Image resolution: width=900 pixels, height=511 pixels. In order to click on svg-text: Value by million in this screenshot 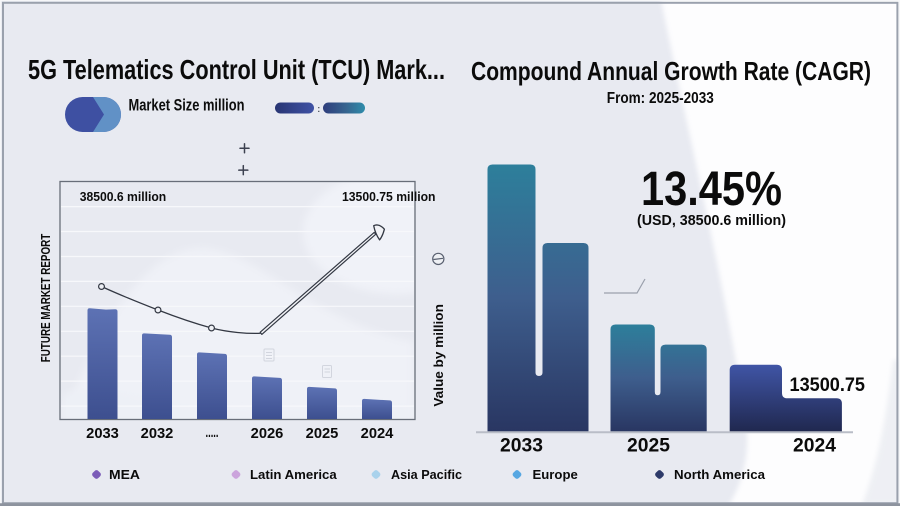, I will do `click(438, 355)`.